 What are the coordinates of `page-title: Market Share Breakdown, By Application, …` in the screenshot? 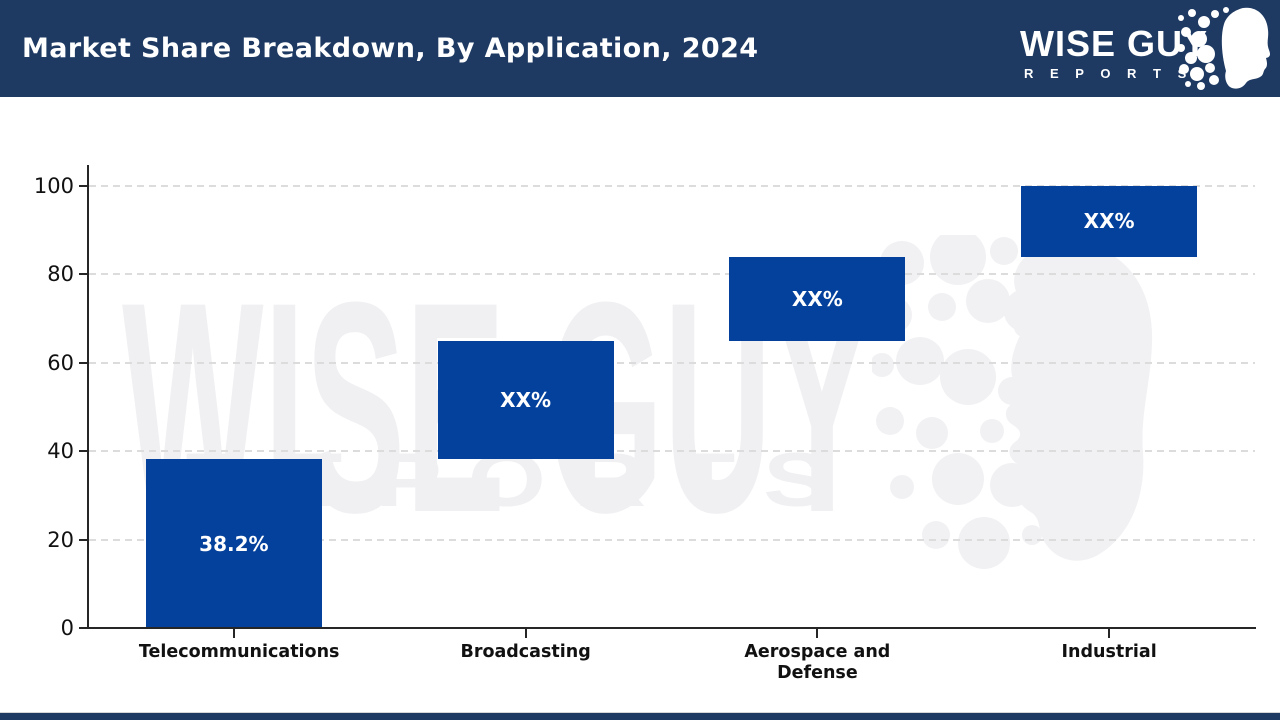 It's located at (390, 48).